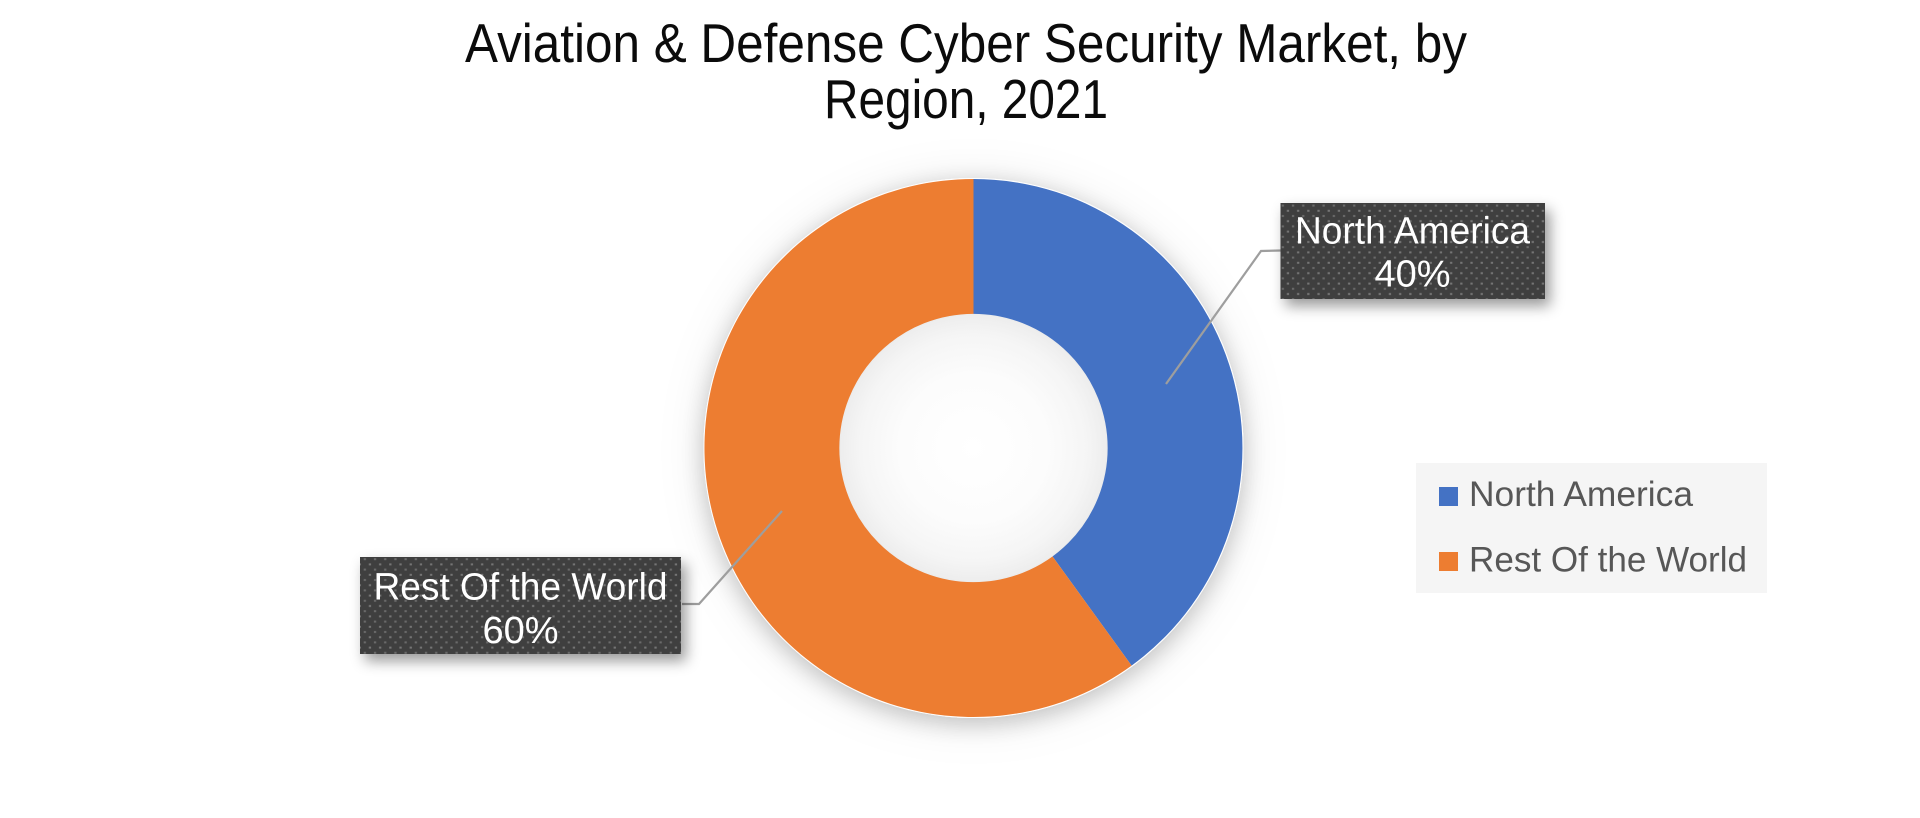  I want to click on svg-text: 40%, so click(1412, 275).